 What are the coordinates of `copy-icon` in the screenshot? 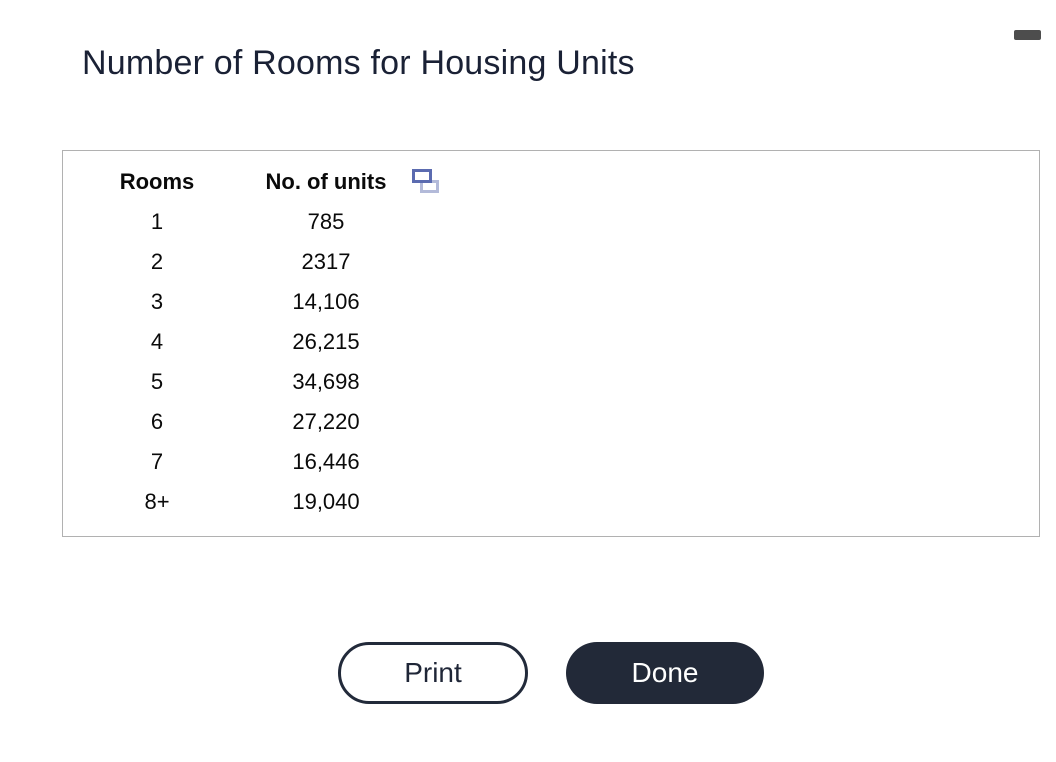 It's located at (425, 181).